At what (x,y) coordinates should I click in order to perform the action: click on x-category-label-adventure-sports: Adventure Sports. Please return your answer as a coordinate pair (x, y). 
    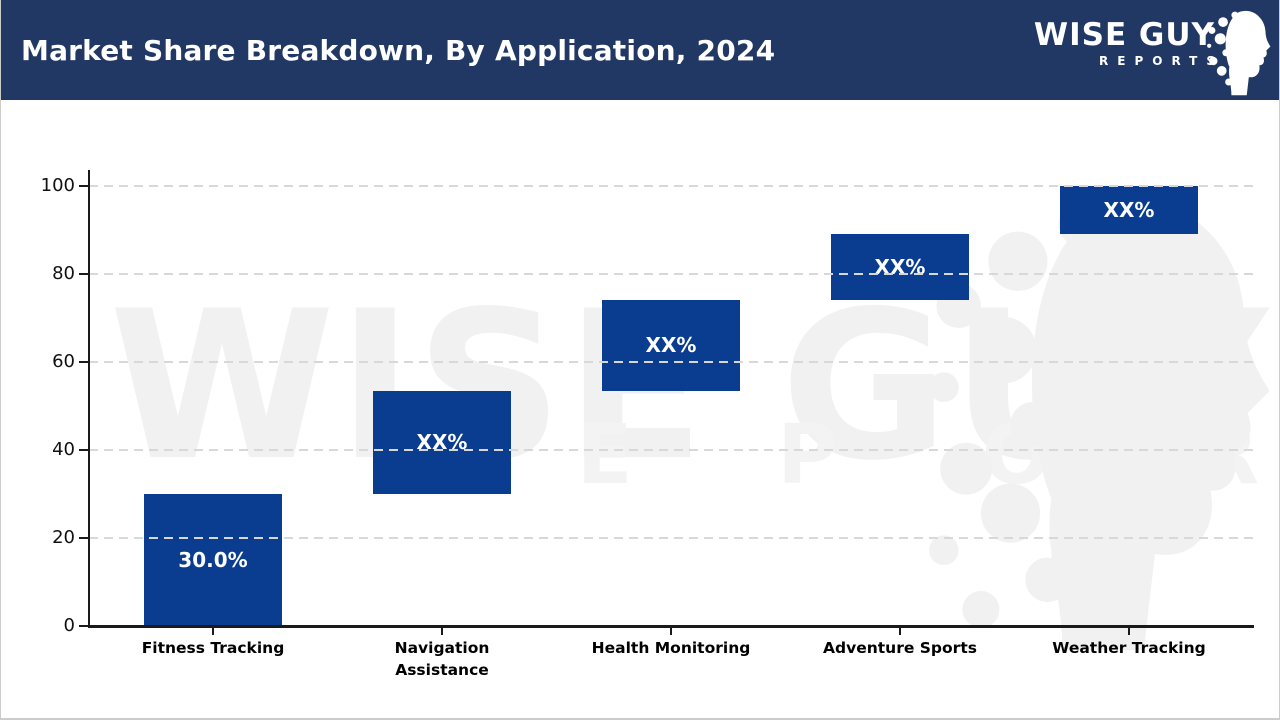
    Looking at the image, I should click on (900, 648).